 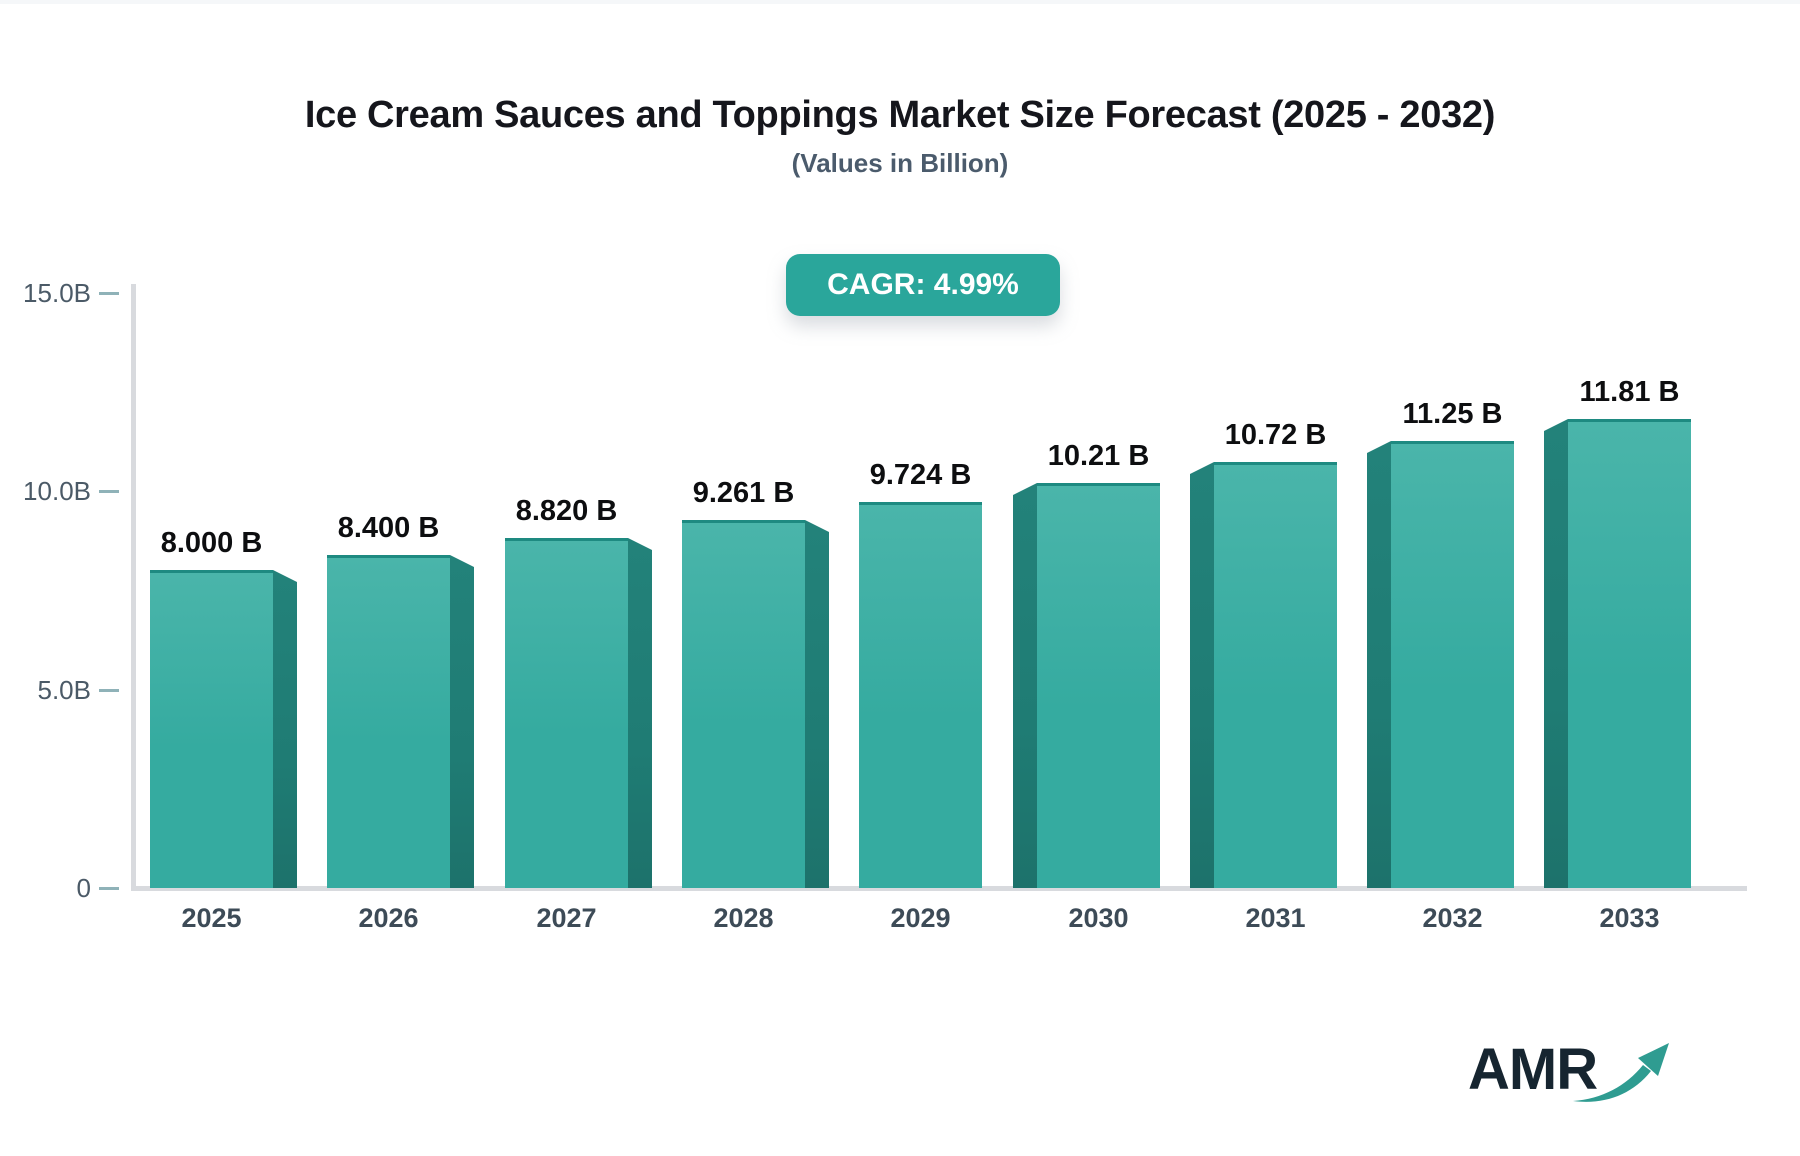 What do you see at coordinates (1533, 1069) in the screenshot?
I see `amr-logo-text: AMR` at bounding box center [1533, 1069].